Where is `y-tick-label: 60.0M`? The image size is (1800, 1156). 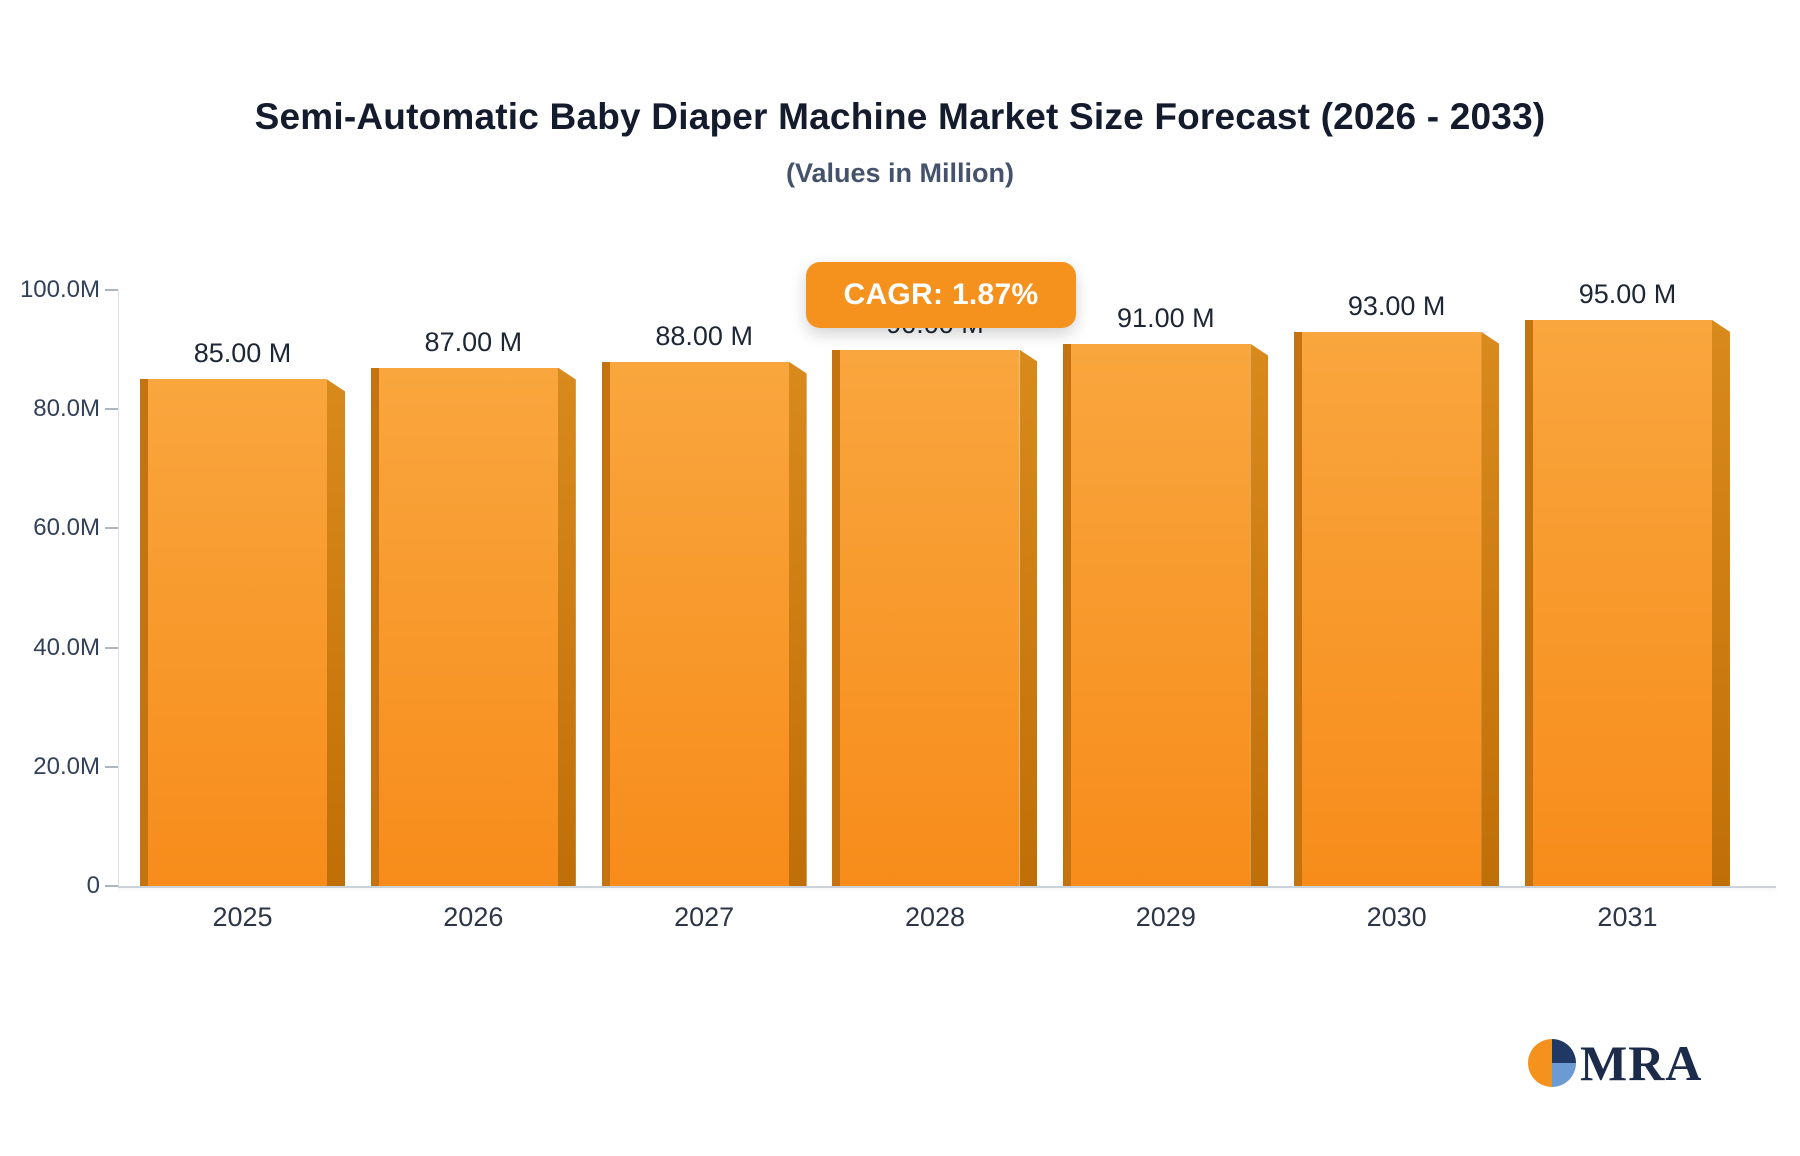
y-tick-label: 60.0M is located at coordinates (66, 528).